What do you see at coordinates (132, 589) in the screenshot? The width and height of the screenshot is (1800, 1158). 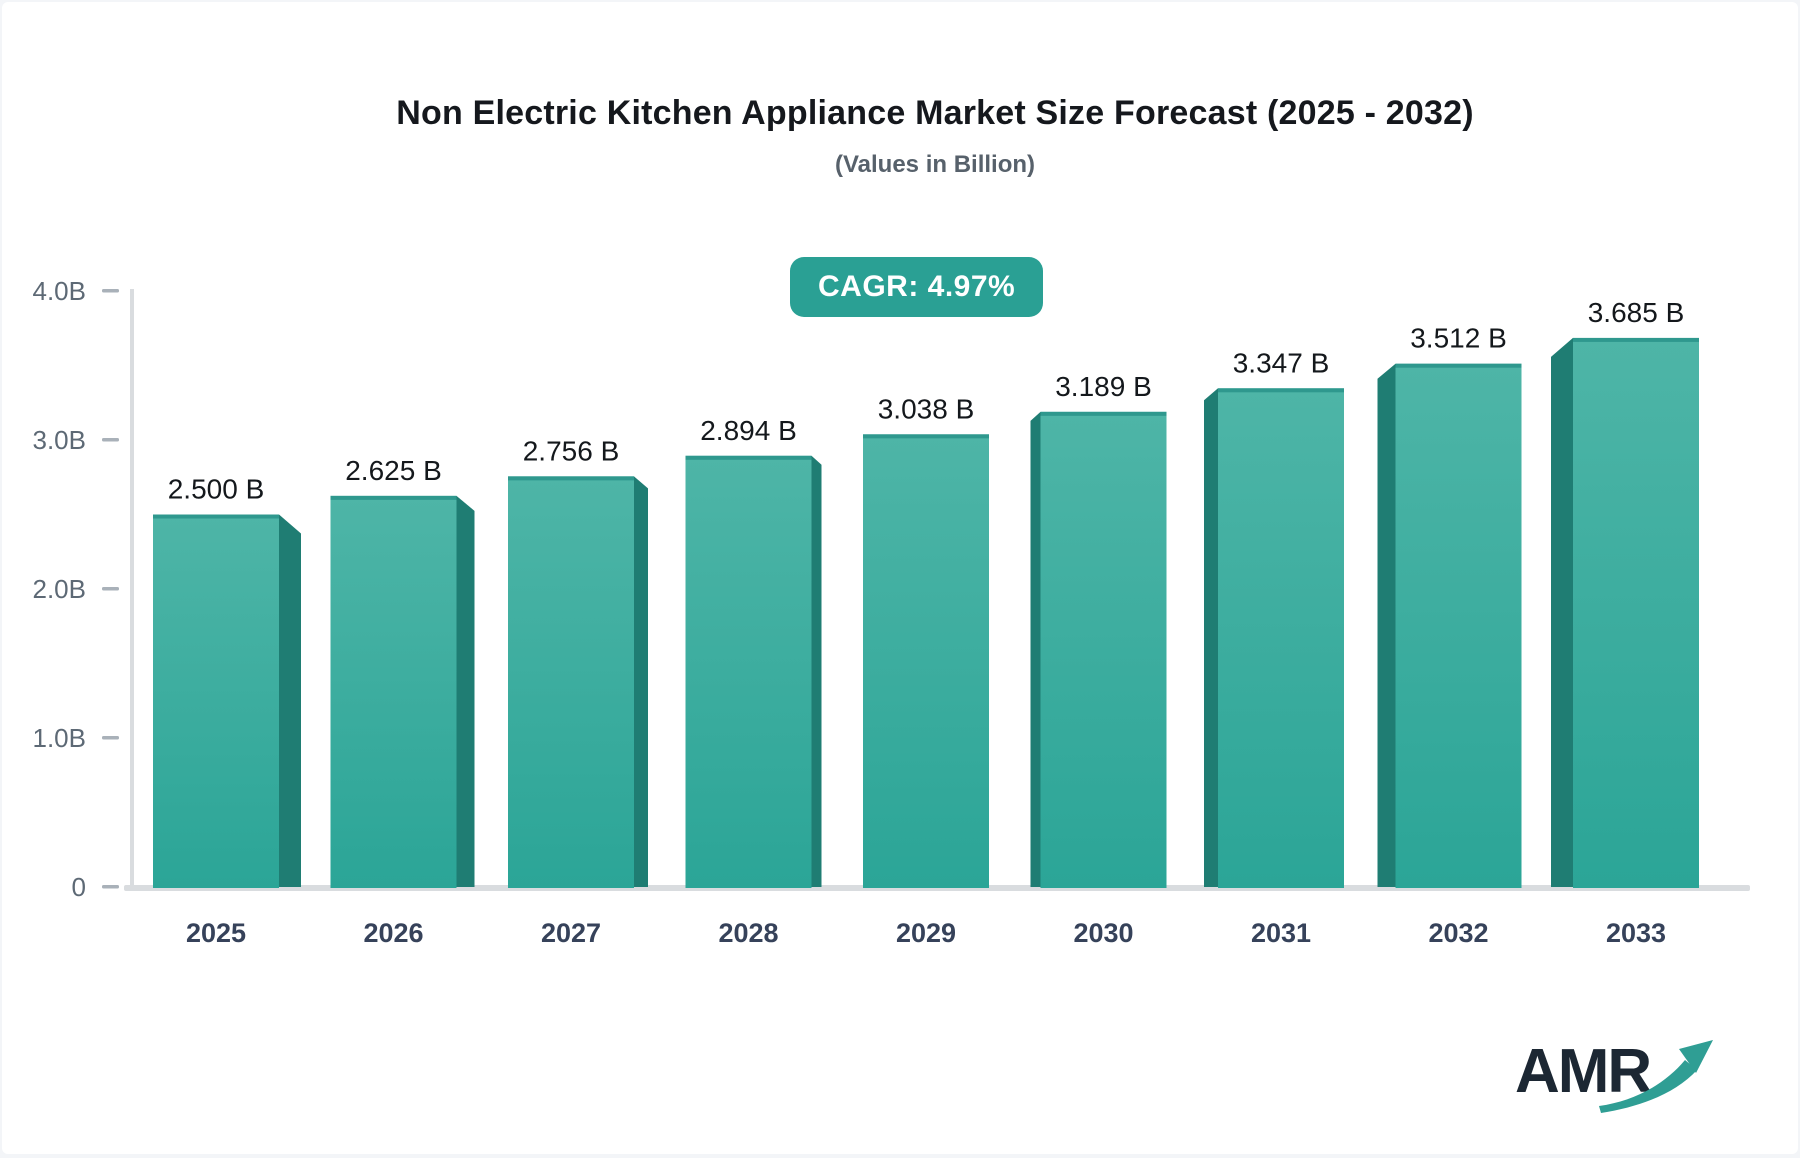 I see `y-axis-line` at bounding box center [132, 589].